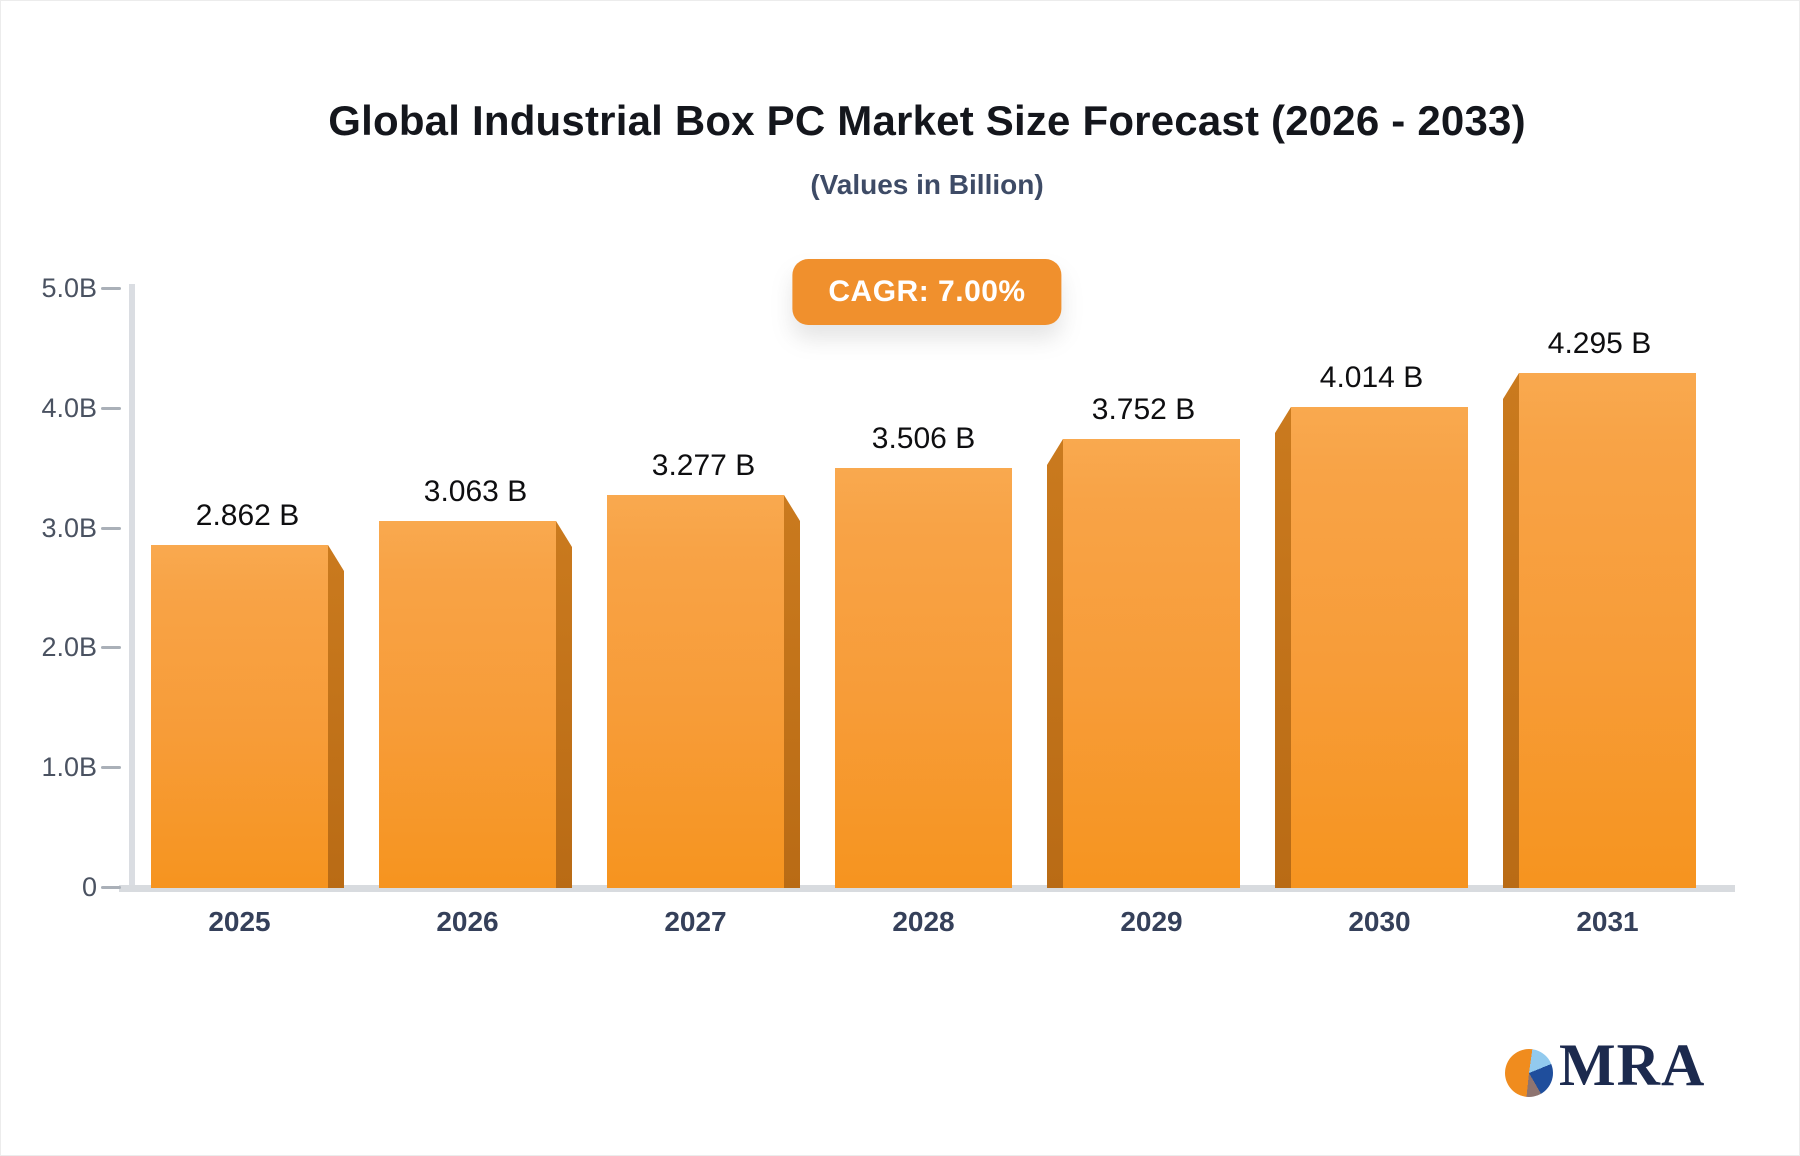 Image resolution: width=1800 pixels, height=1156 pixels. I want to click on bar-value-label: 4.295 B, so click(1599, 343).